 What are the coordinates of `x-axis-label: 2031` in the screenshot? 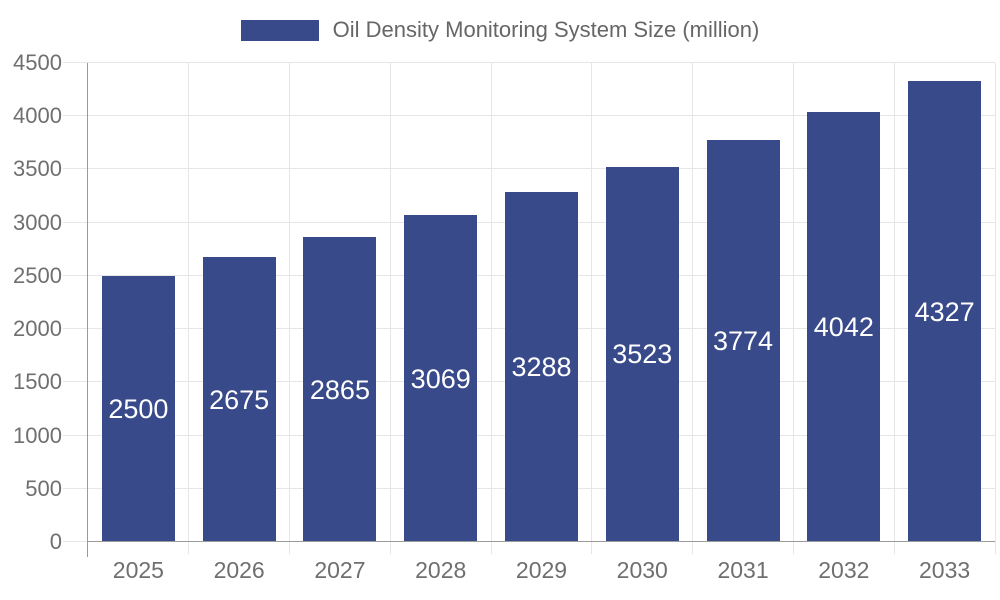 It's located at (743, 570).